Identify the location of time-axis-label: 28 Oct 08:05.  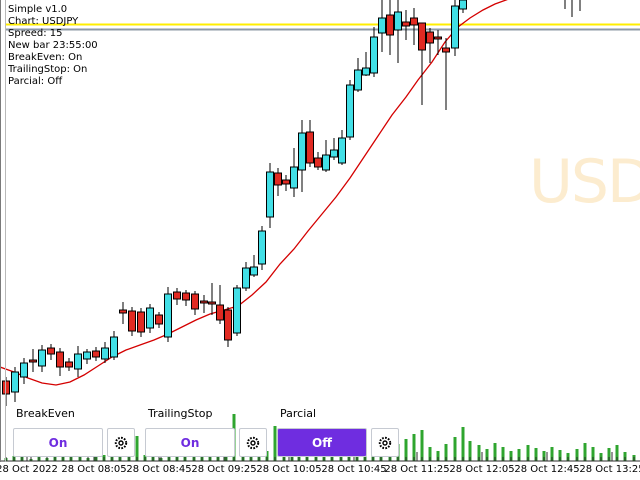
(94, 469).